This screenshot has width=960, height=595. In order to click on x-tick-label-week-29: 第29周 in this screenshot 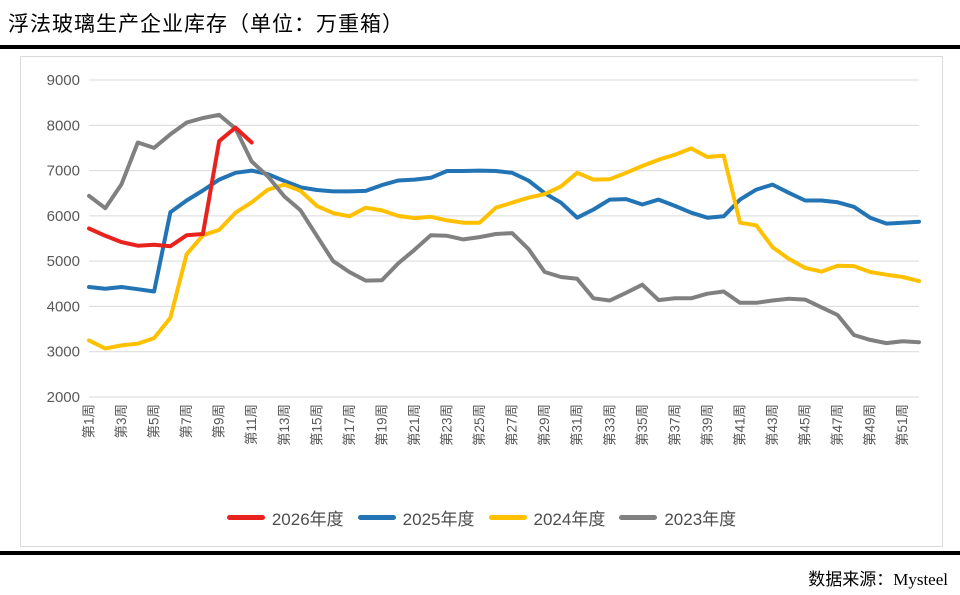, I will do `click(544, 425)`.